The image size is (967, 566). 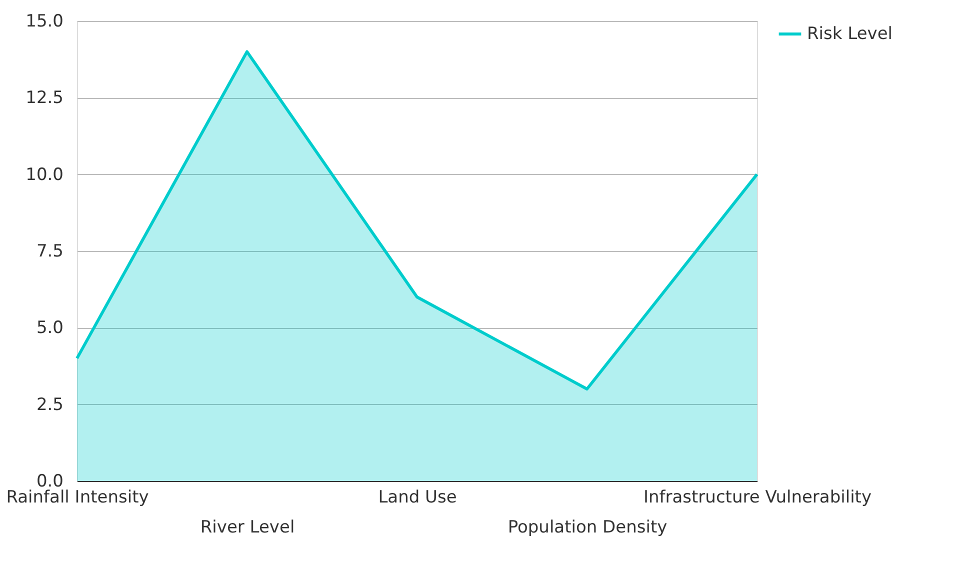 I want to click on x-tick-label: Population Density, so click(x=588, y=528).